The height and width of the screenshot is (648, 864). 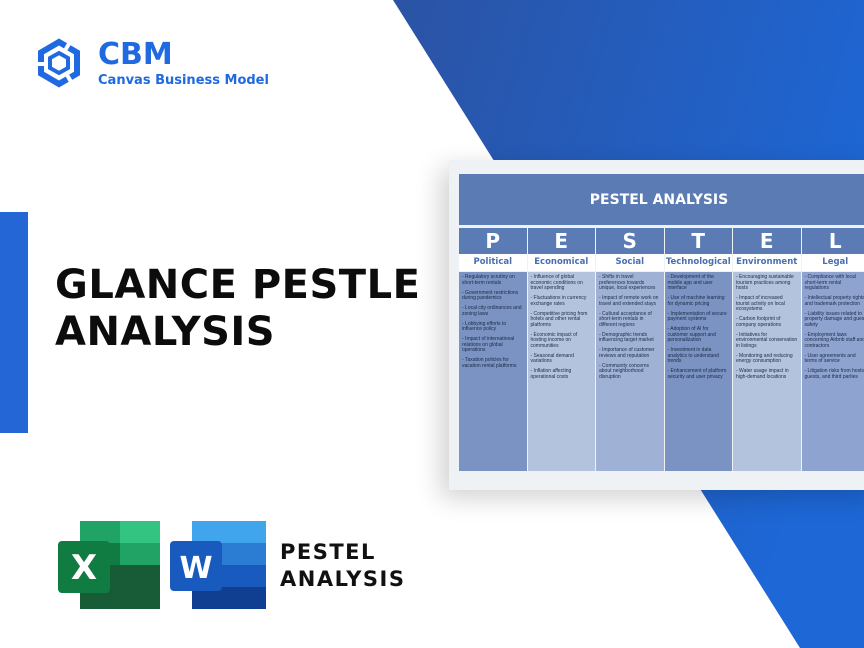 What do you see at coordinates (630, 241) in the screenshot?
I see `column-letter: S` at bounding box center [630, 241].